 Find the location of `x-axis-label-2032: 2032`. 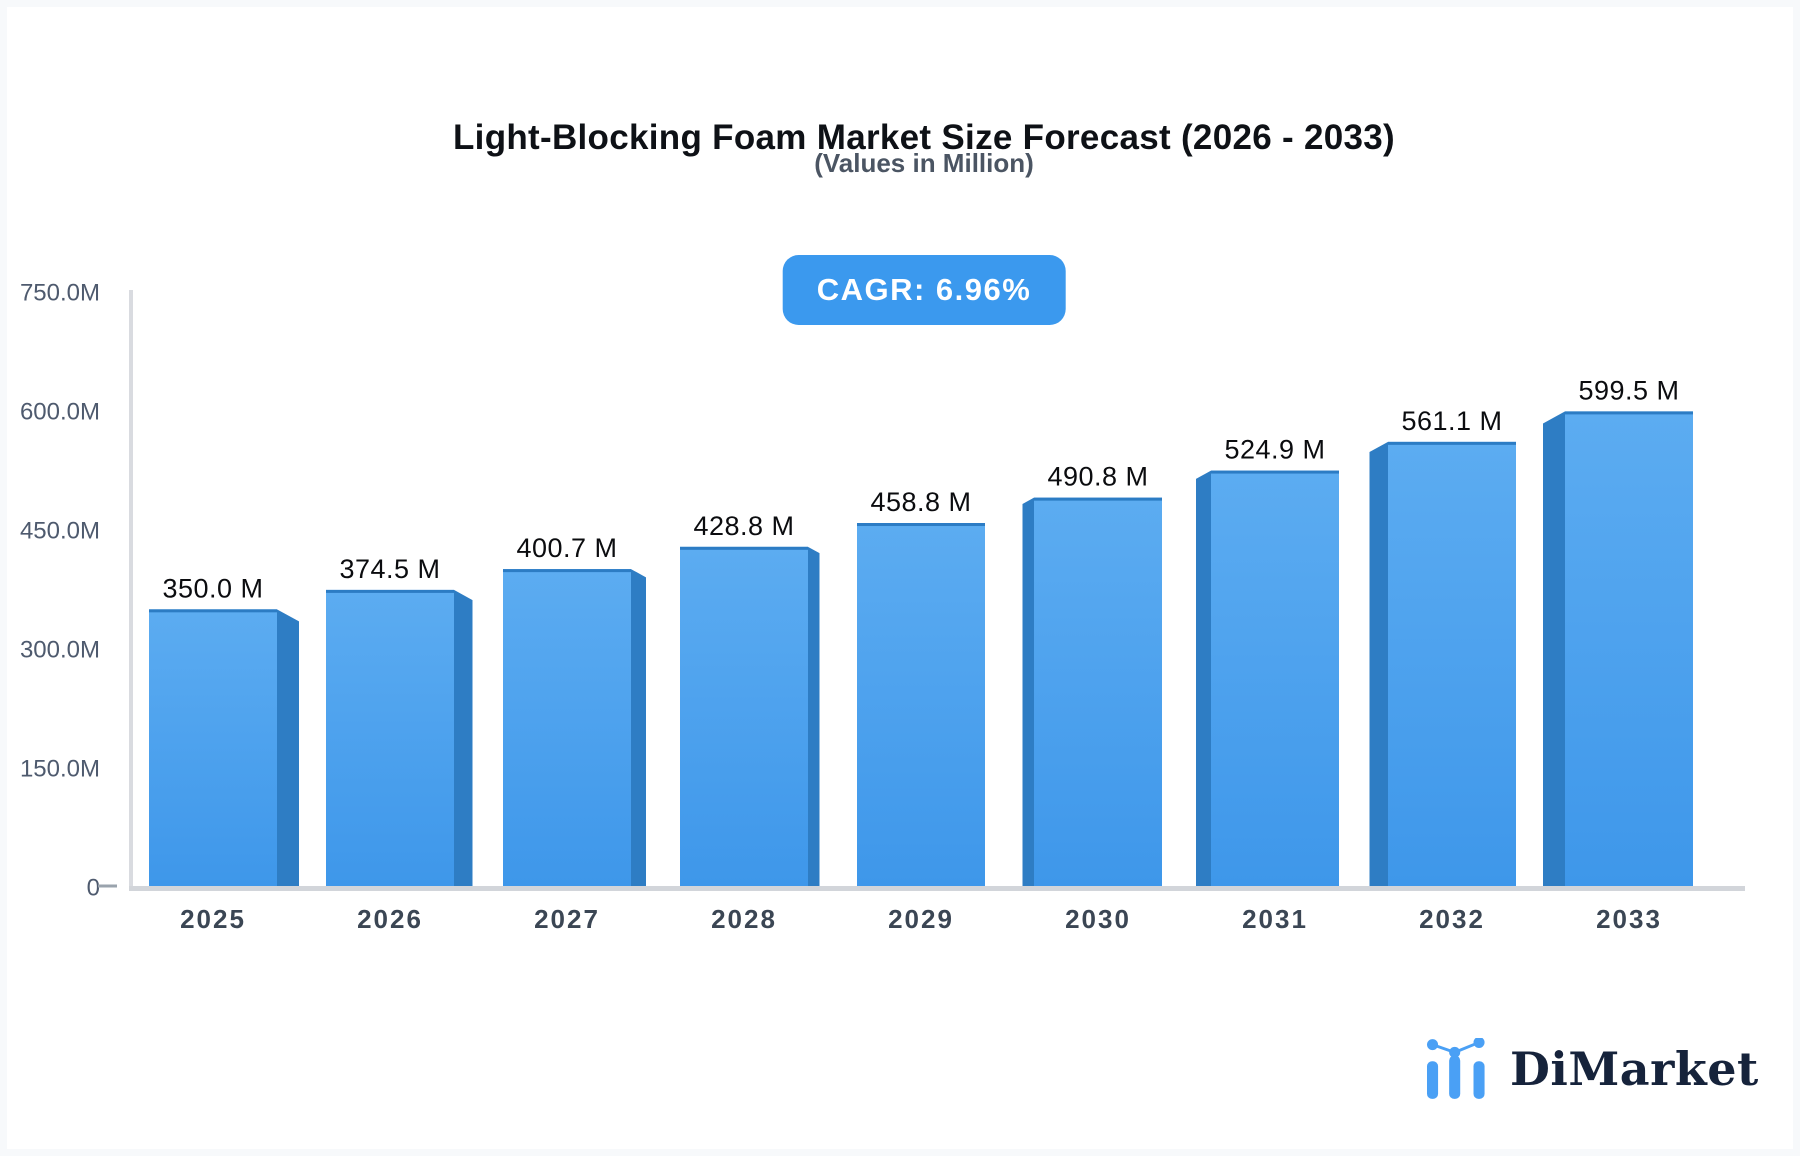

x-axis-label-2032: 2032 is located at coordinates (1452, 919).